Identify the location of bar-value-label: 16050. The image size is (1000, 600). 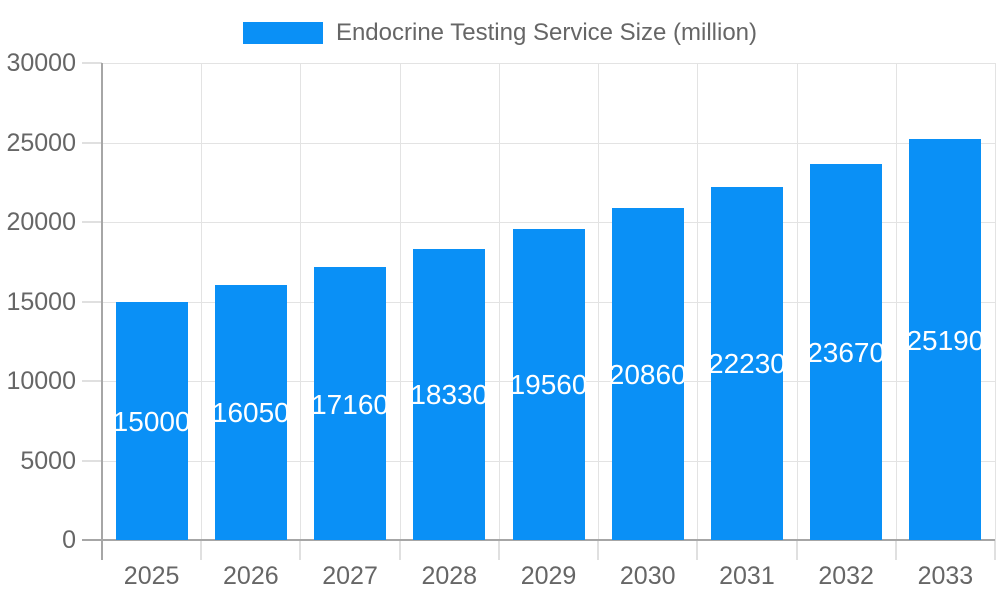
(250, 413).